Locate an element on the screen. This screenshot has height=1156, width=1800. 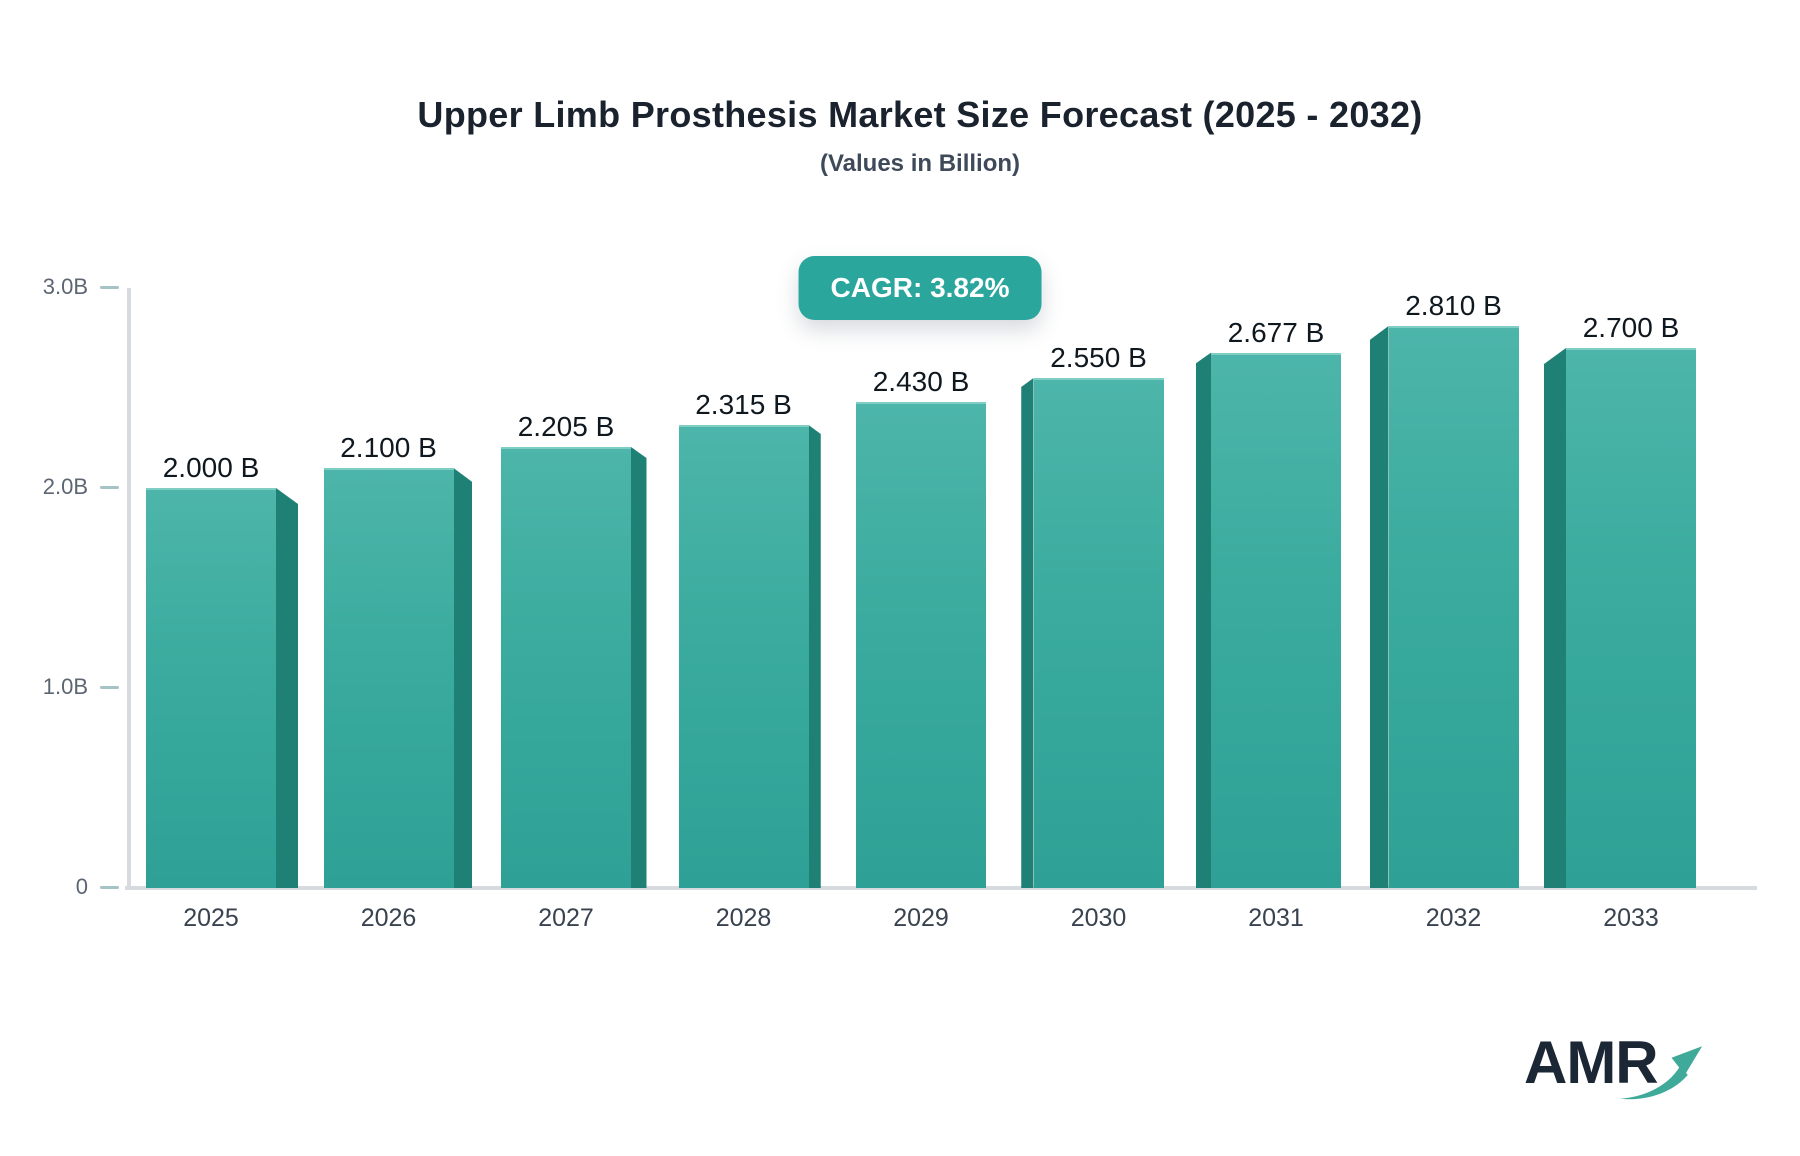
bar-value-label: 2.810 B is located at coordinates (1453, 305).